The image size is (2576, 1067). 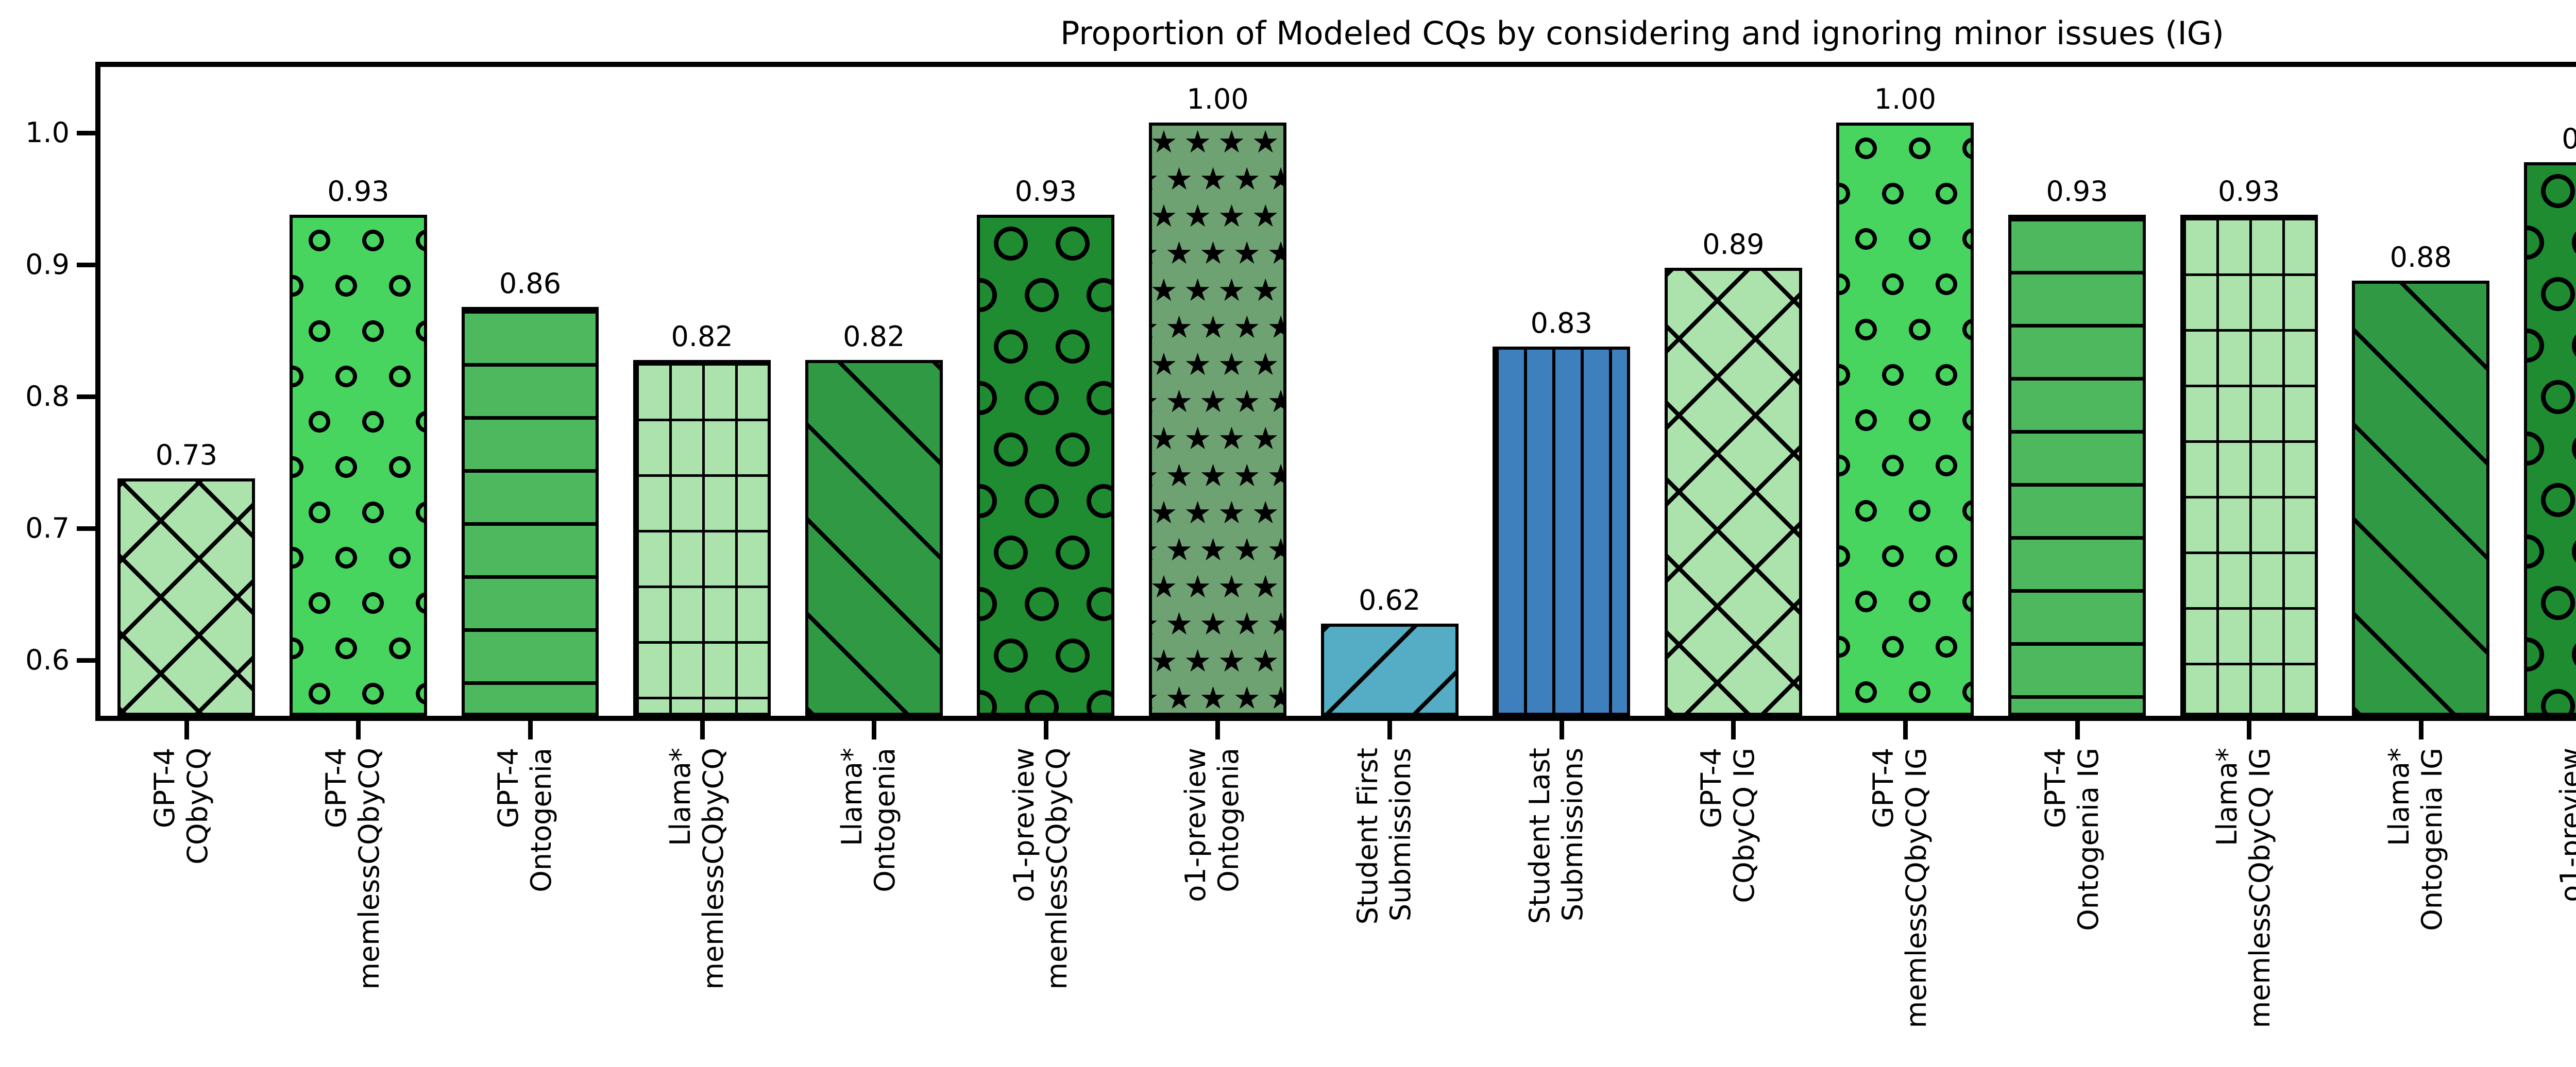 I want to click on x-tick-label-text: o1-preview memlessCQbyCQ, so click(x=1040, y=869).